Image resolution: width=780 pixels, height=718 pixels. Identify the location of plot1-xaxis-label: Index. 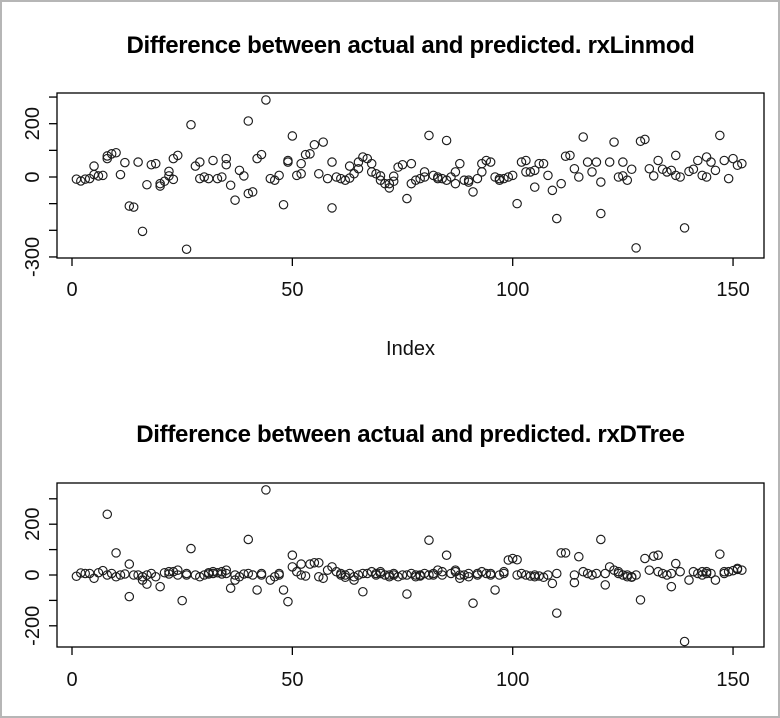
(410, 349).